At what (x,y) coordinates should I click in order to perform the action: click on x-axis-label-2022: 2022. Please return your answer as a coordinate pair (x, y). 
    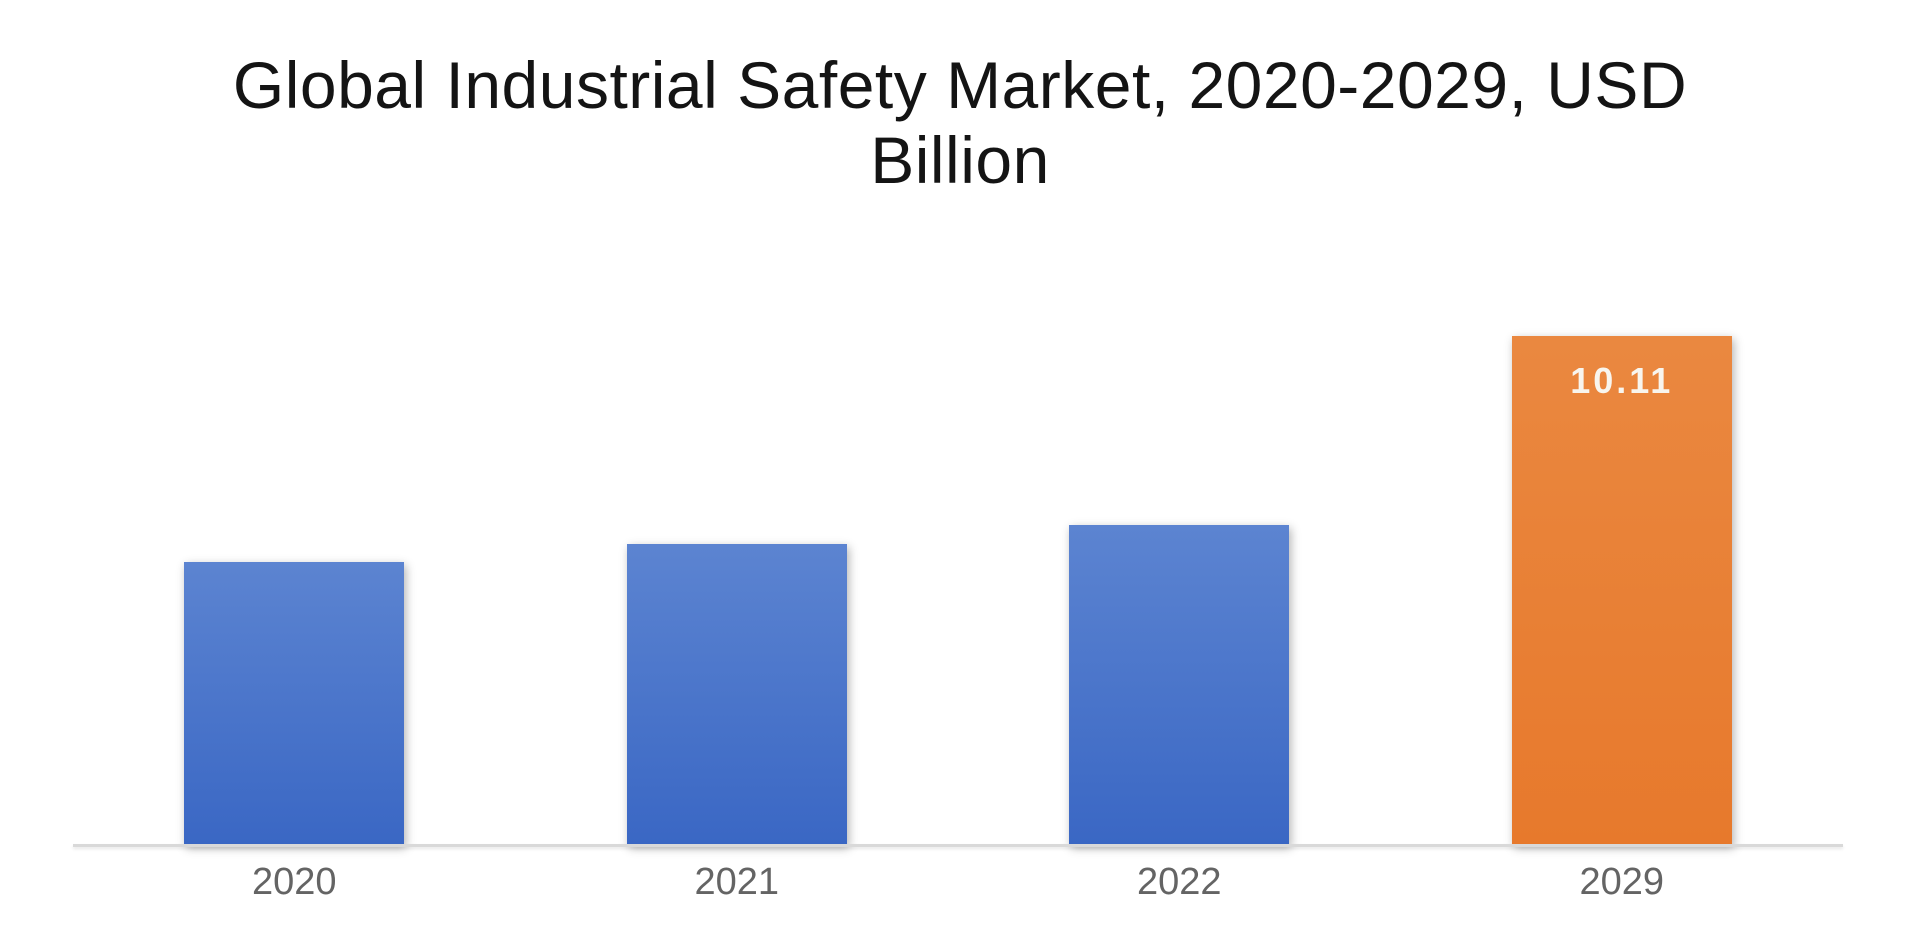
    Looking at the image, I should click on (1179, 882).